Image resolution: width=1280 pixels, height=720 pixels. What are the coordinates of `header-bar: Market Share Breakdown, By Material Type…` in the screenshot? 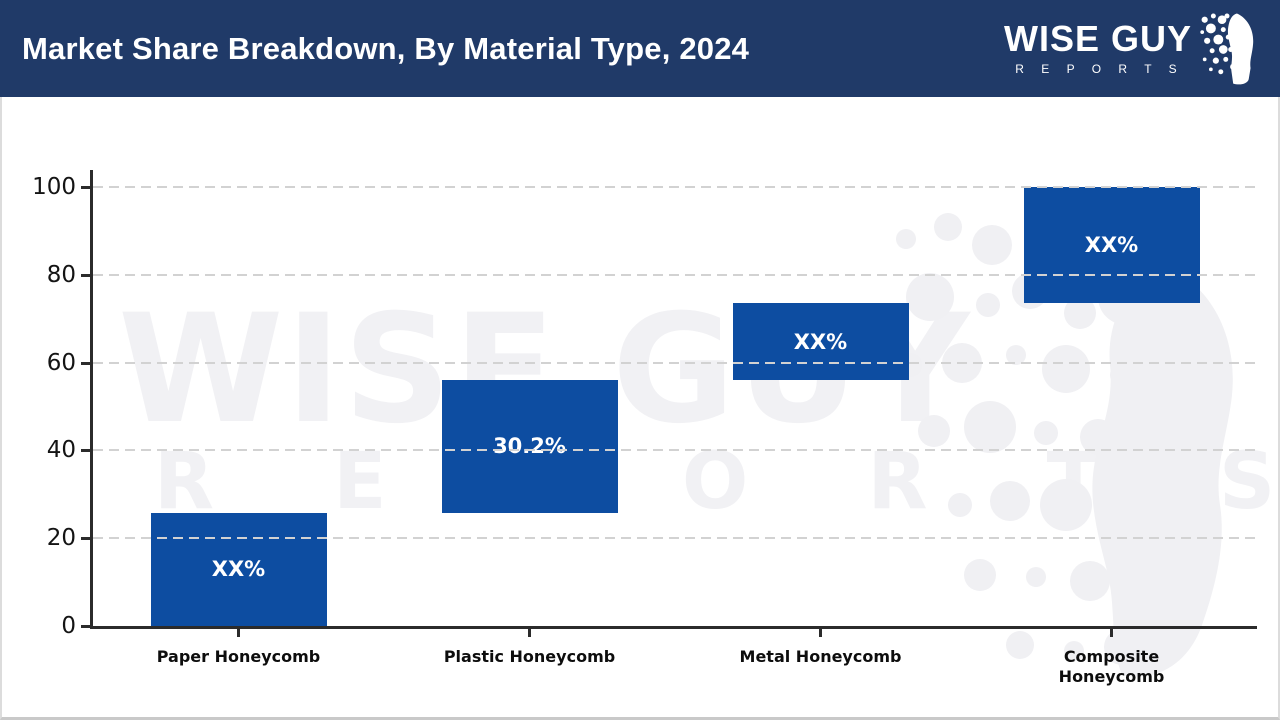 It's located at (640, 48).